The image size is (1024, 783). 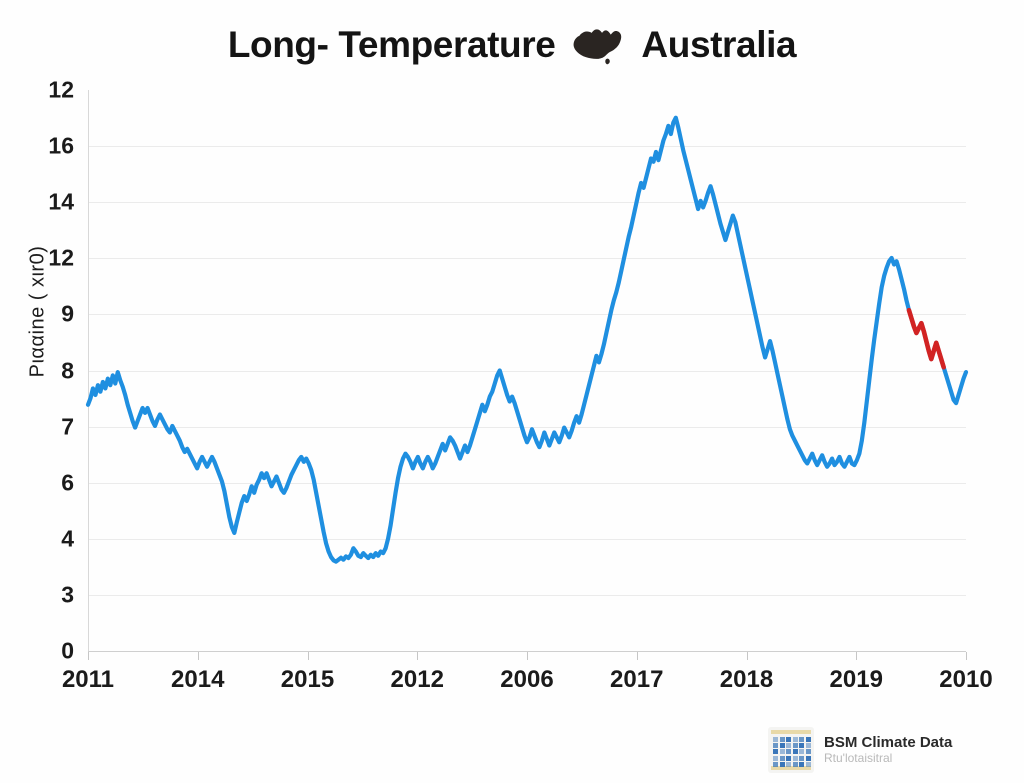 What do you see at coordinates (67, 370) in the screenshot?
I see `y-tick-label: 8` at bounding box center [67, 370].